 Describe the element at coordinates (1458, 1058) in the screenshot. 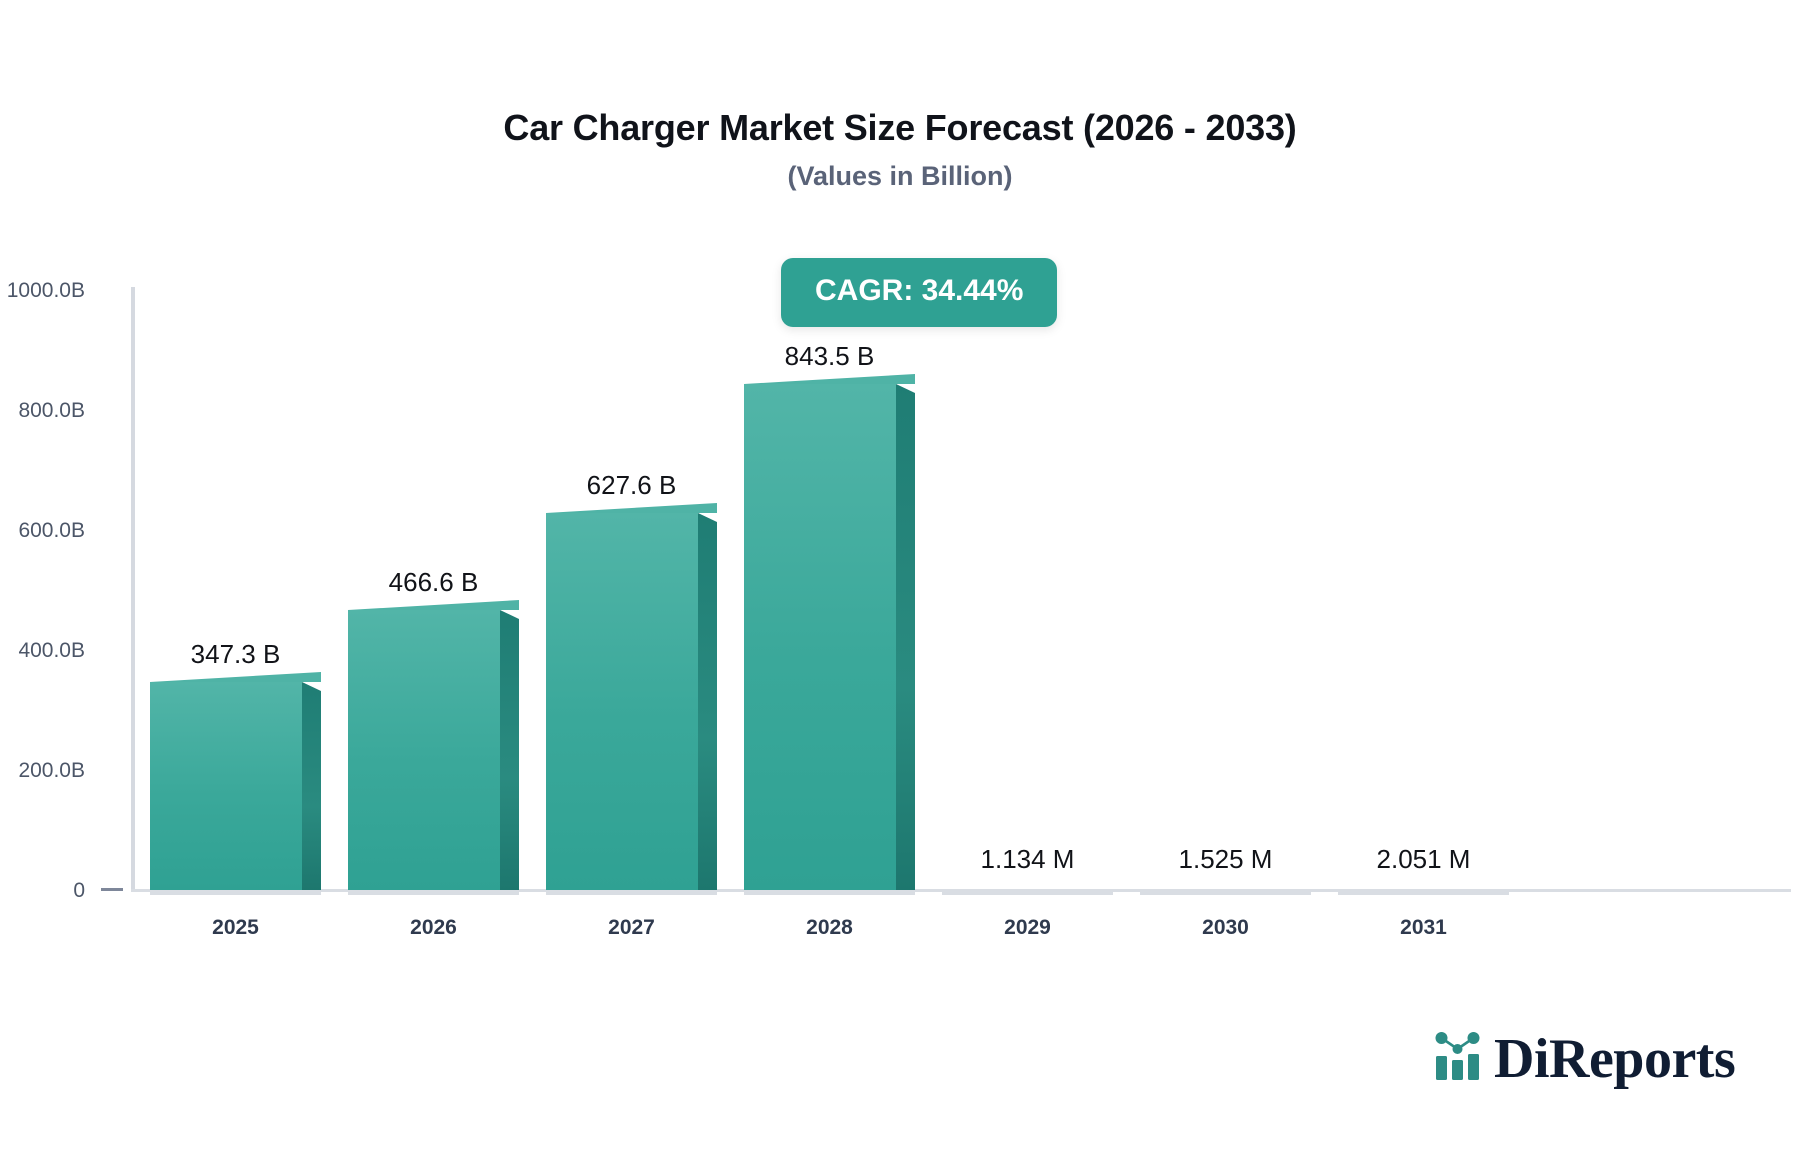

I see `bar-chart-logo-icon` at that location.